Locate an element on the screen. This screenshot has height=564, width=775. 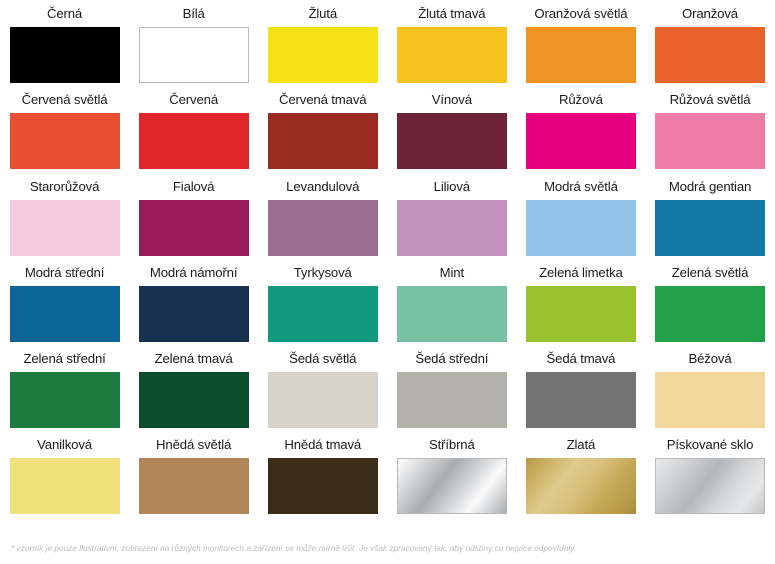
swatch-cell: Růžová is located at coordinates (580, 129).